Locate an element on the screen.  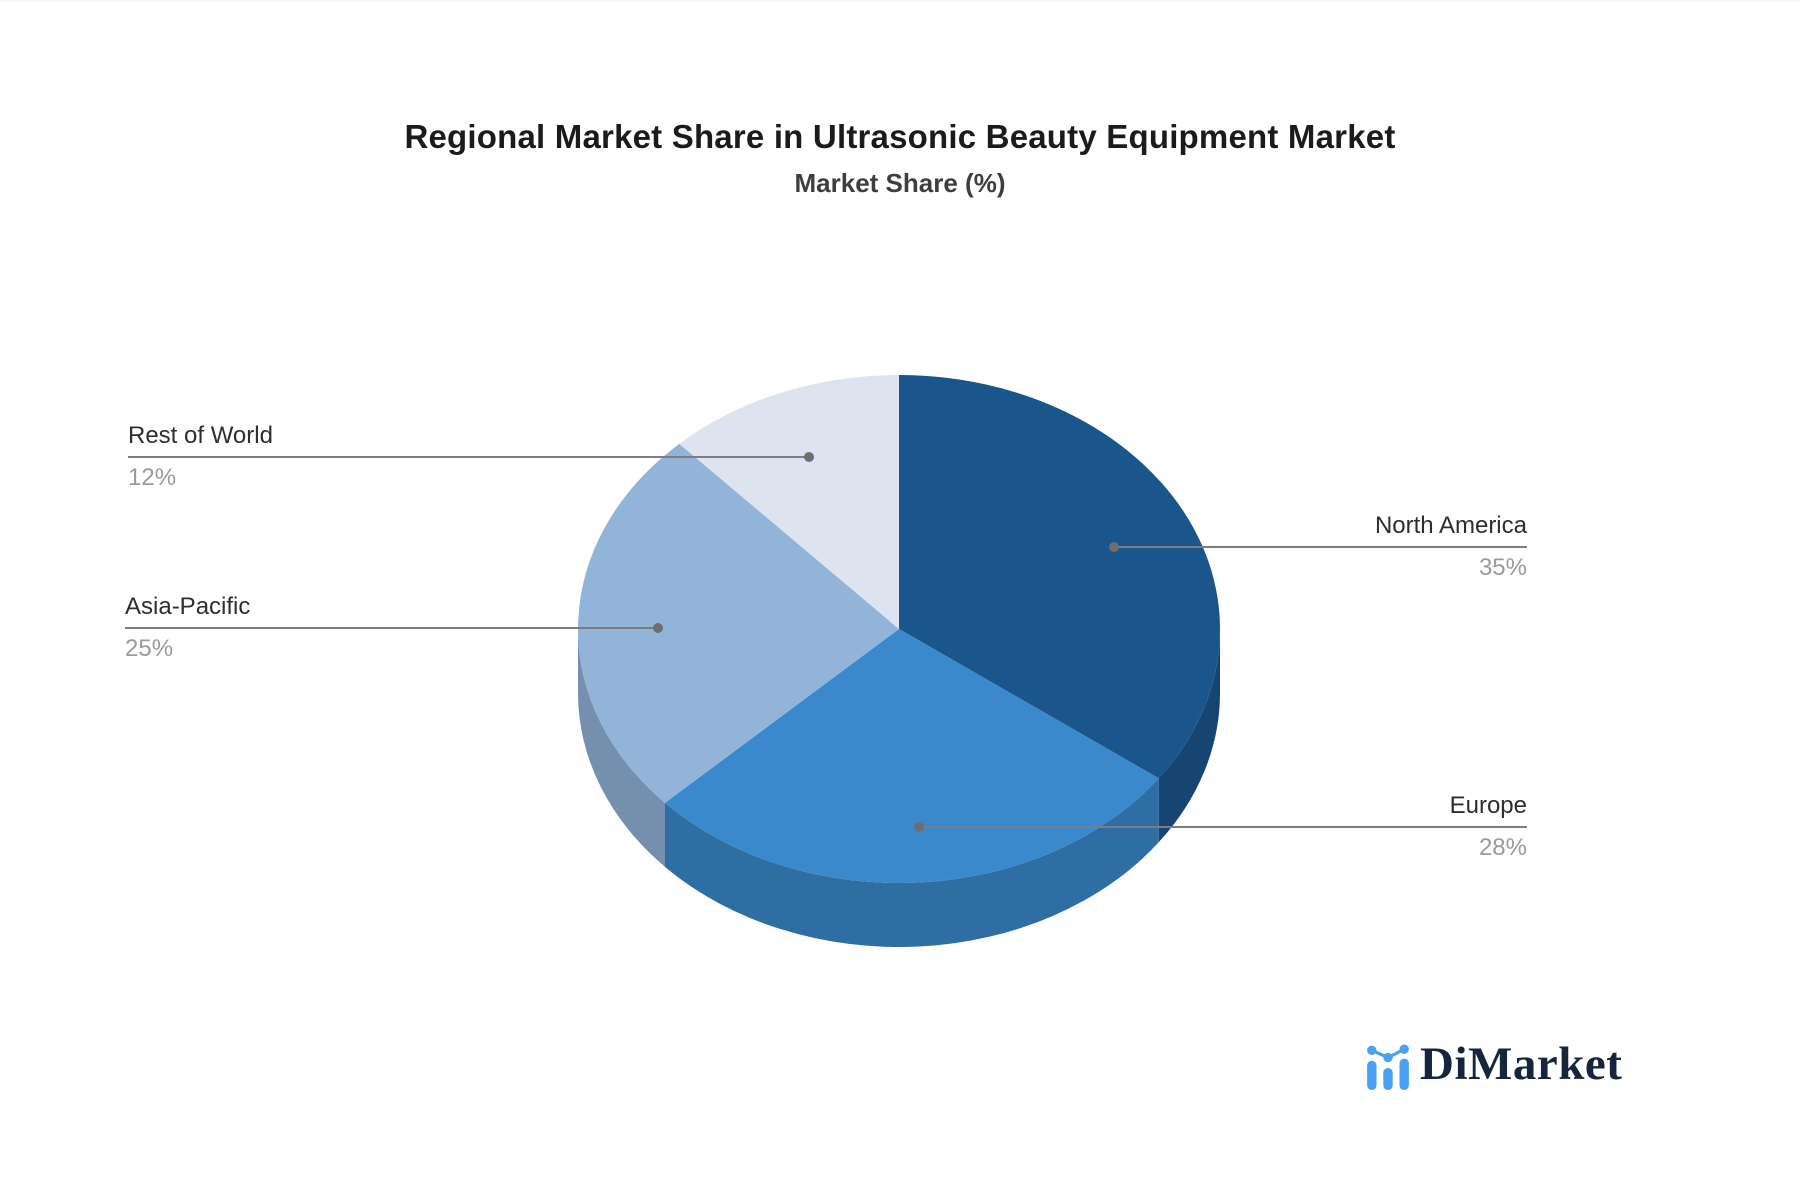
pie-slice-side-asia-pacific is located at coordinates (621, 748).